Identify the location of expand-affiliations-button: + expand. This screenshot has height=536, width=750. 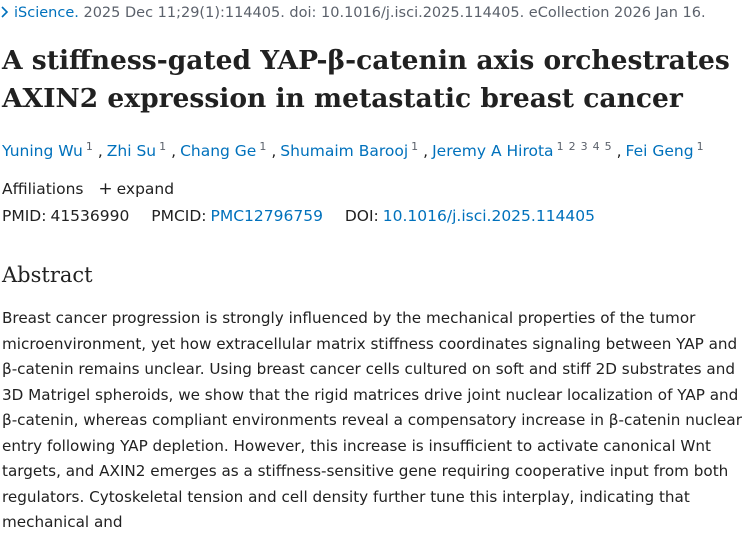
(136, 189).